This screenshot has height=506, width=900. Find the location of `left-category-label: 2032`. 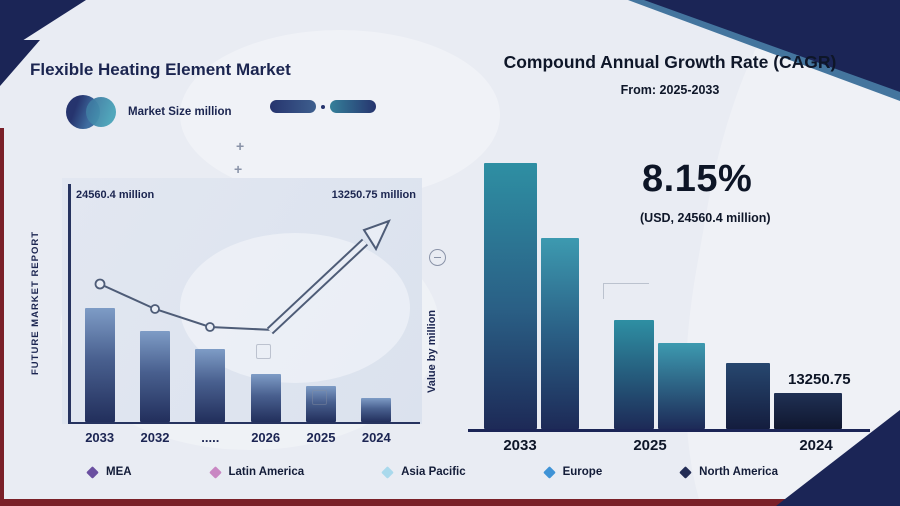

left-category-label: 2032 is located at coordinates (155, 437).